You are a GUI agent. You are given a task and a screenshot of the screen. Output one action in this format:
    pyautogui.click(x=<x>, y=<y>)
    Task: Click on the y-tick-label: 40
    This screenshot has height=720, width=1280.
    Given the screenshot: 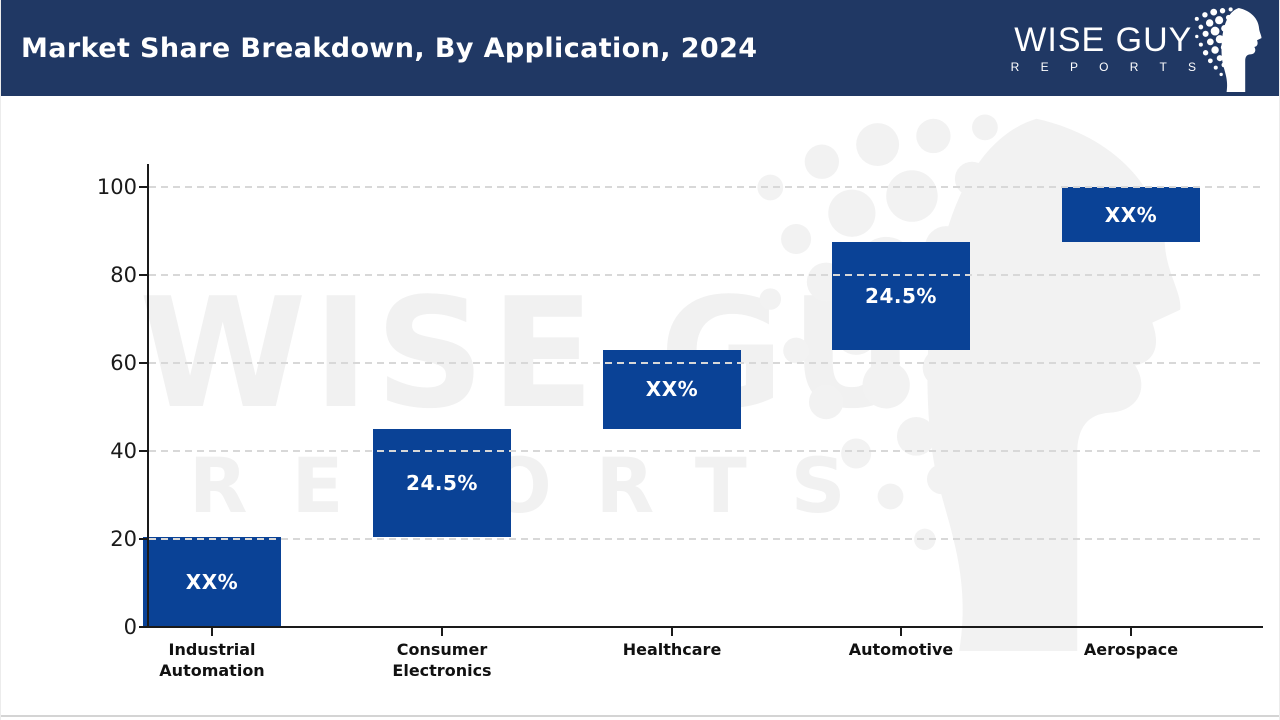 What is the action you would take?
    pyautogui.click(x=123, y=451)
    